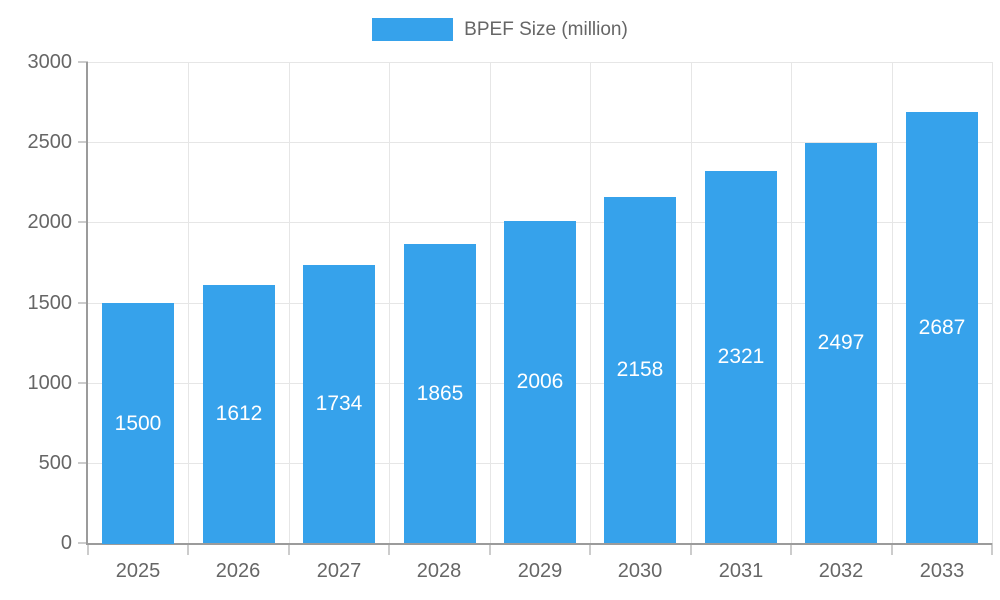 The height and width of the screenshot is (600, 1000). I want to click on bar: 1612, so click(239, 414).